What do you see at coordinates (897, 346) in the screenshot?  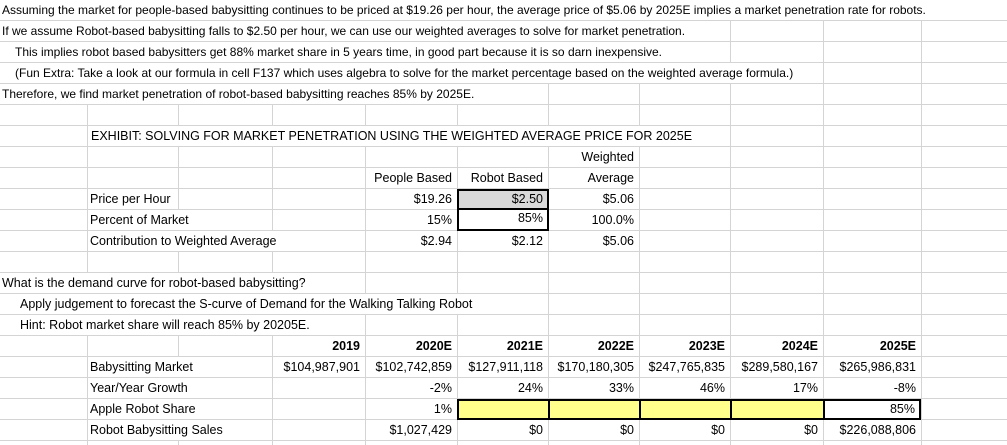 I see `year-header-2025e: 2025E` at bounding box center [897, 346].